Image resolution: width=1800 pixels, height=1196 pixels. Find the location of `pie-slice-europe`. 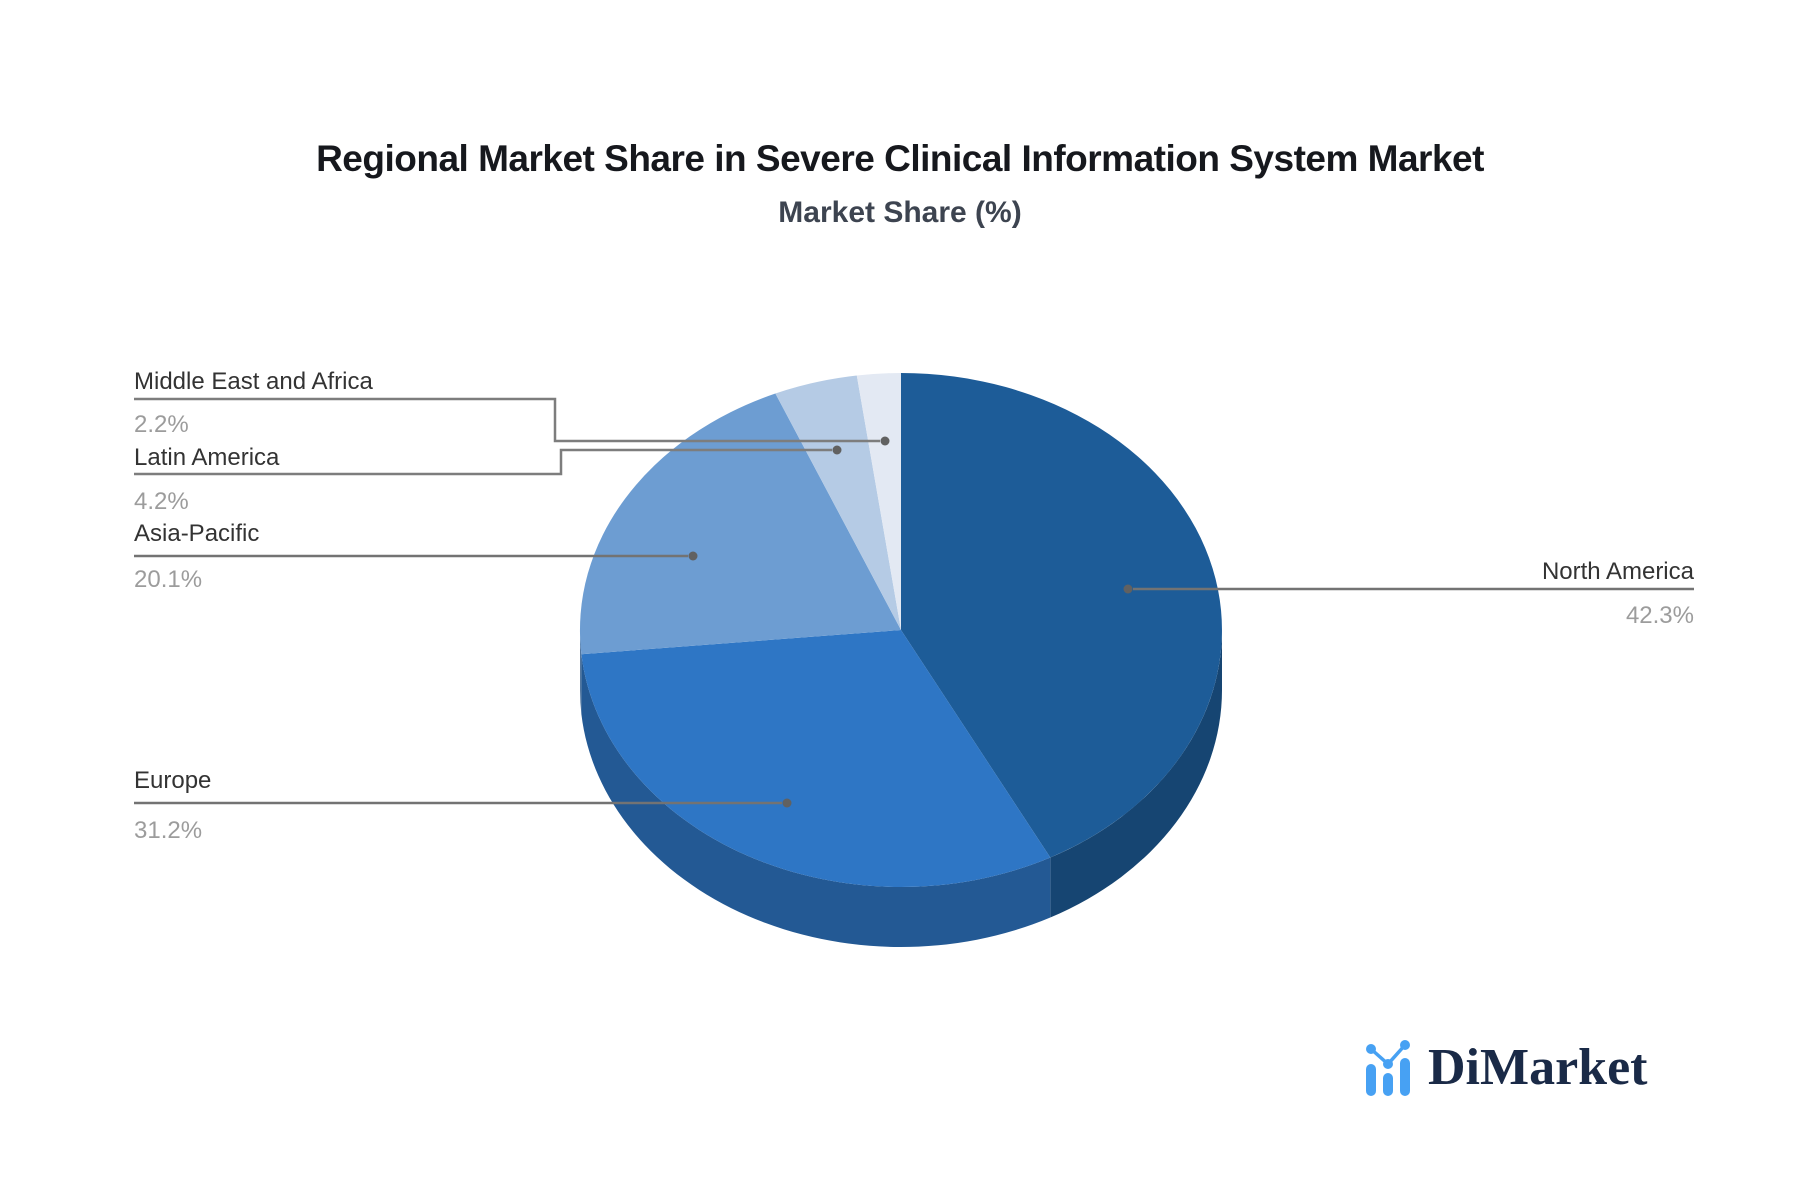

pie-slice-europe is located at coordinates (816, 759).